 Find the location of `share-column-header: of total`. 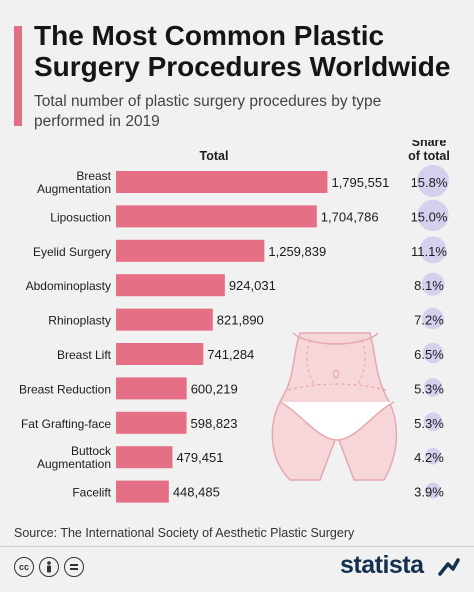

share-column-header: of total is located at coordinates (429, 156).